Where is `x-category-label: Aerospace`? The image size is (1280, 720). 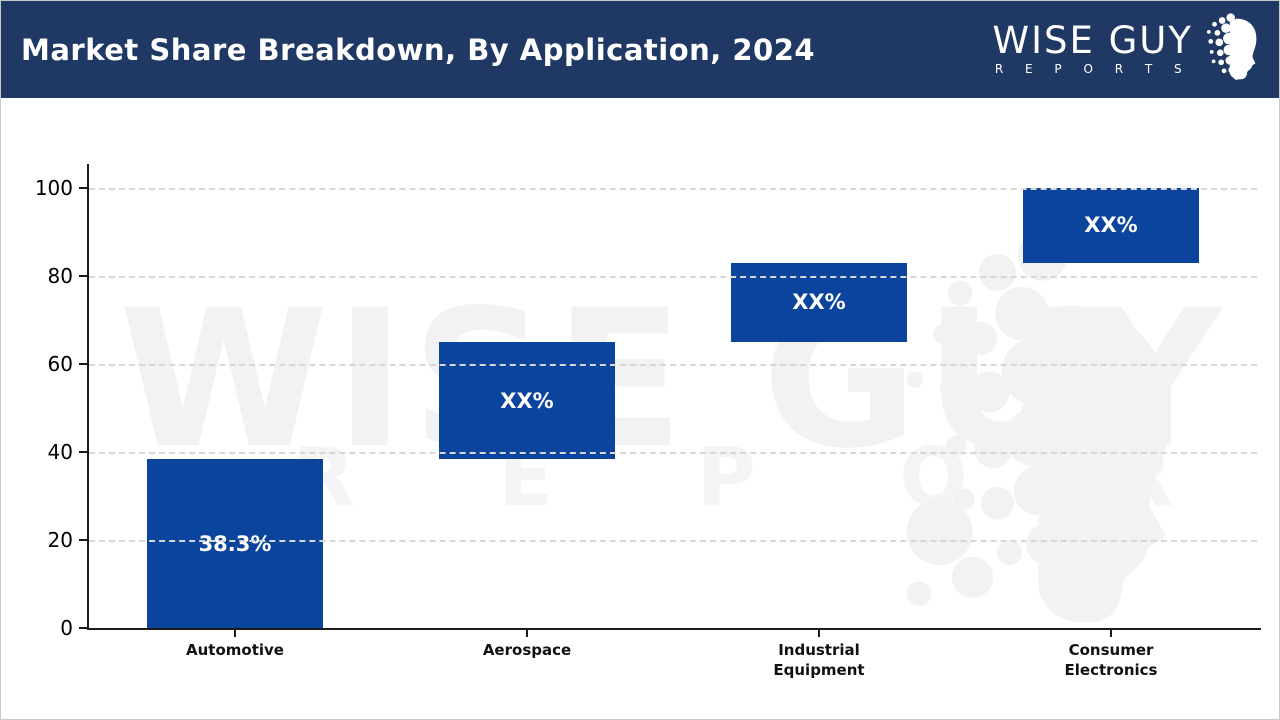 x-category-label: Aerospace is located at coordinates (527, 650).